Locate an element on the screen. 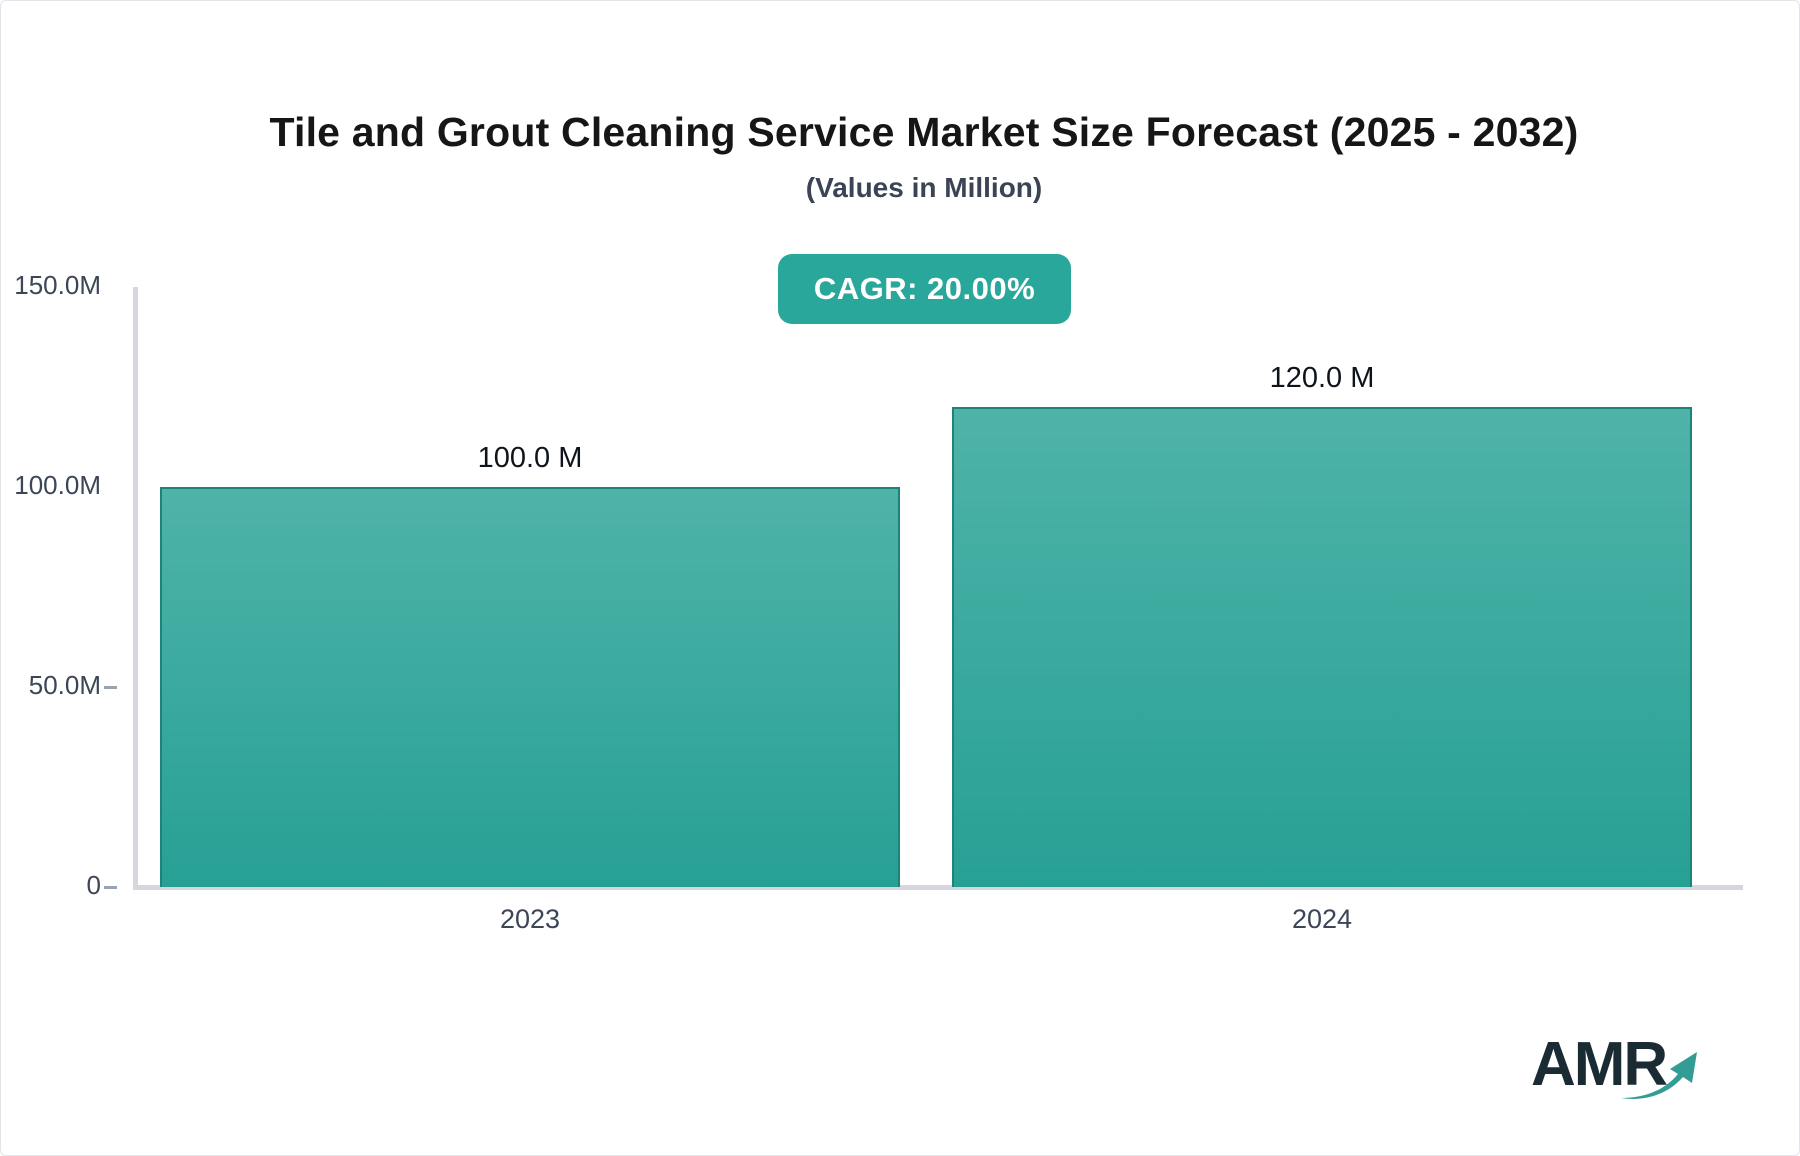 The width and height of the screenshot is (1800, 1156). y-tick-label: 50.0M is located at coordinates (64, 685).